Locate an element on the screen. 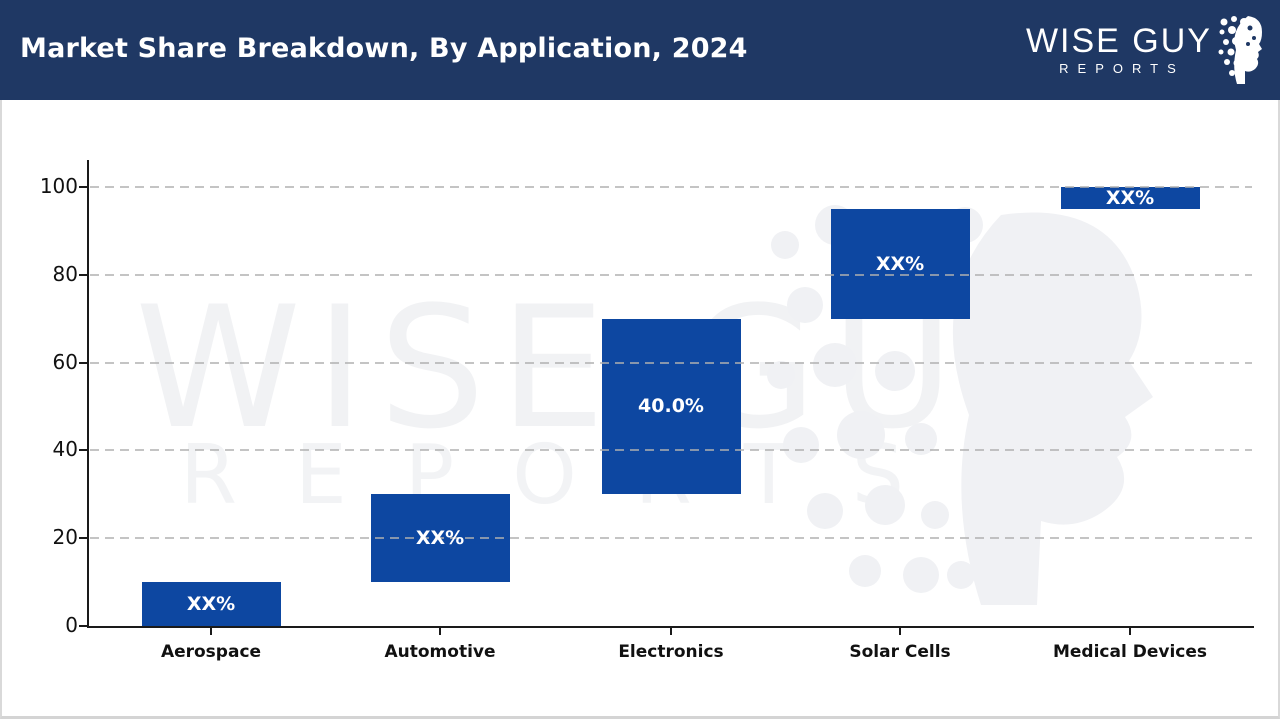 The width and height of the screenshot is (1280, 720). bar-aerospace is located at coordinates (211, 604).